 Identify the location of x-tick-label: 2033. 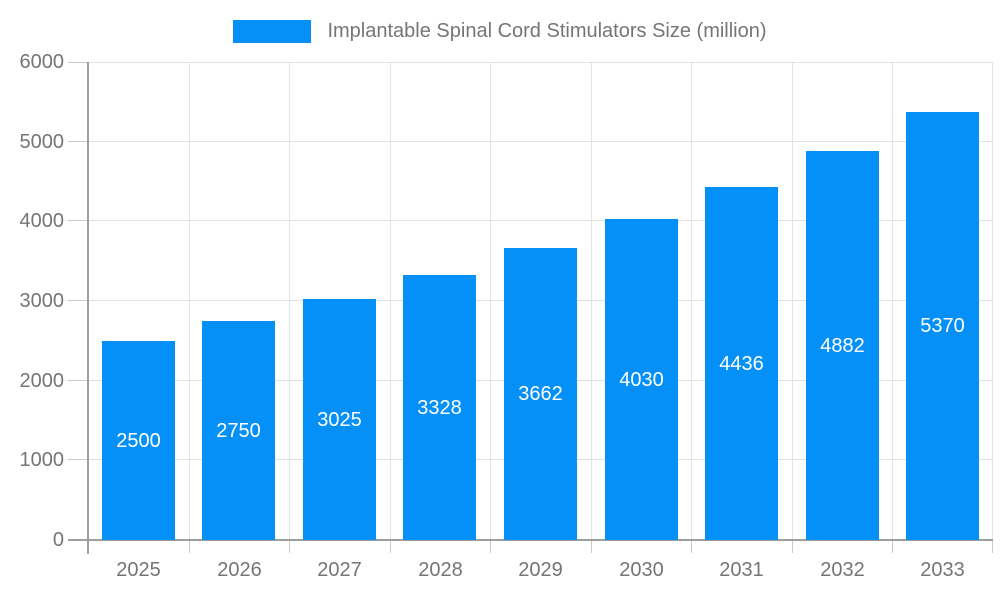
(942, 570).